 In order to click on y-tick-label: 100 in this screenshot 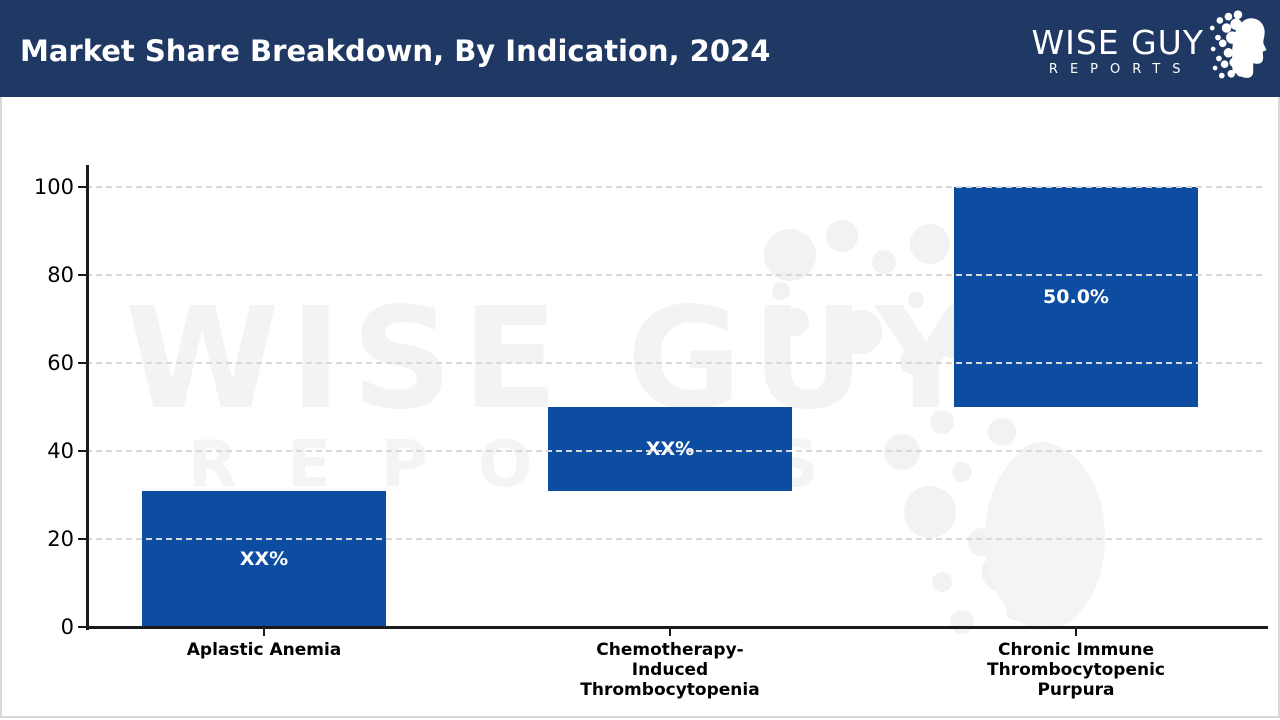, I will do `click(53, 187)`.